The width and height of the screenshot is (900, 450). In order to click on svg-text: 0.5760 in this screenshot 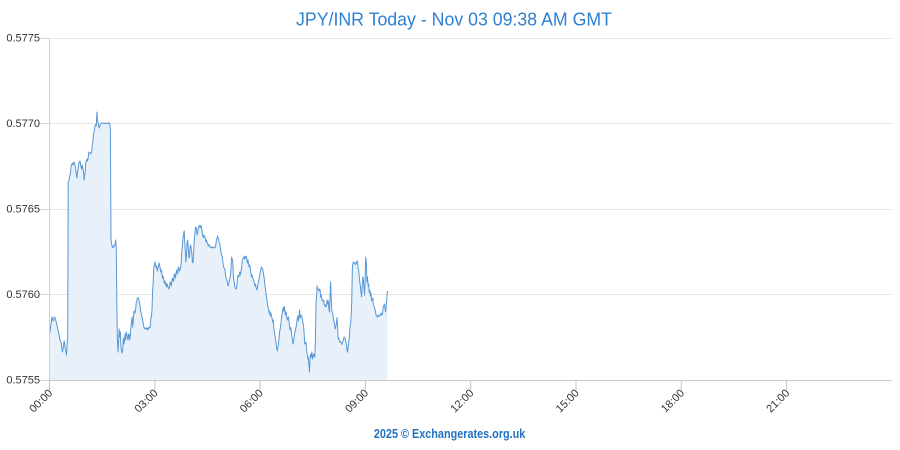, I will do `click(23, 295)`.